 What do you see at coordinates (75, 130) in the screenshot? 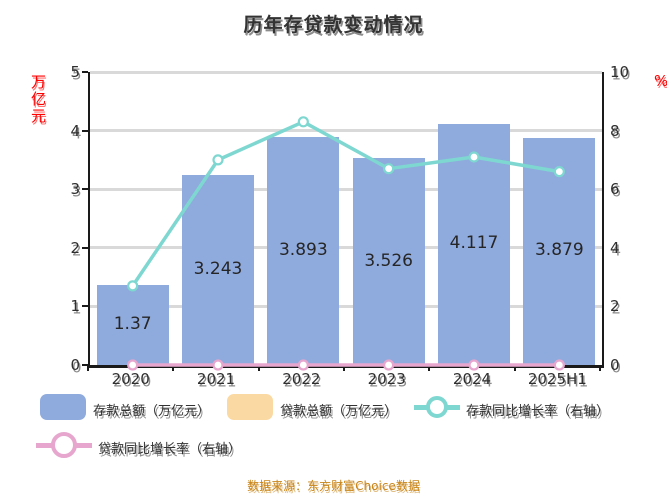
I see `left-axis-tick-label: 4` at bounding box center [75, 130].